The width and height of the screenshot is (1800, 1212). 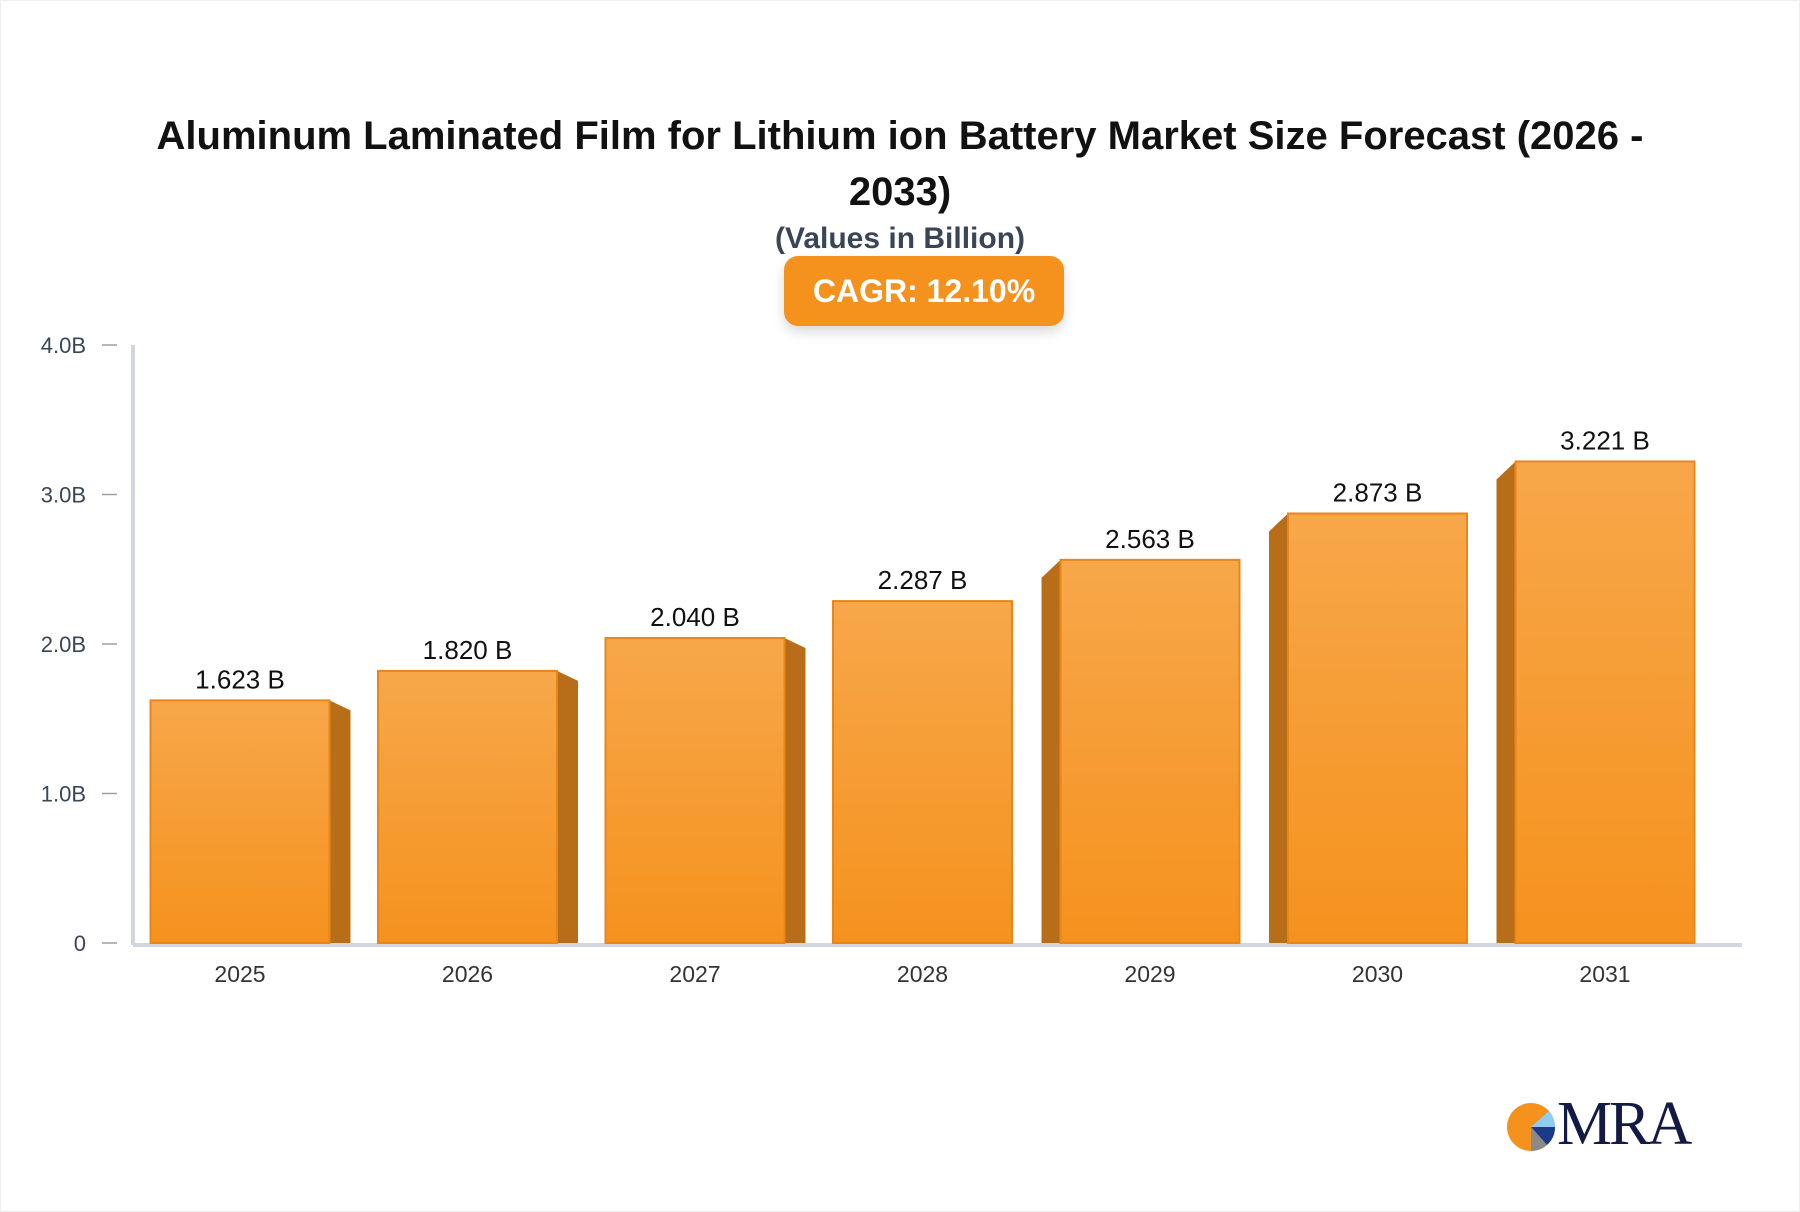 I want to click on y-tick-label: 3.0B, so click(x=63, y=495).